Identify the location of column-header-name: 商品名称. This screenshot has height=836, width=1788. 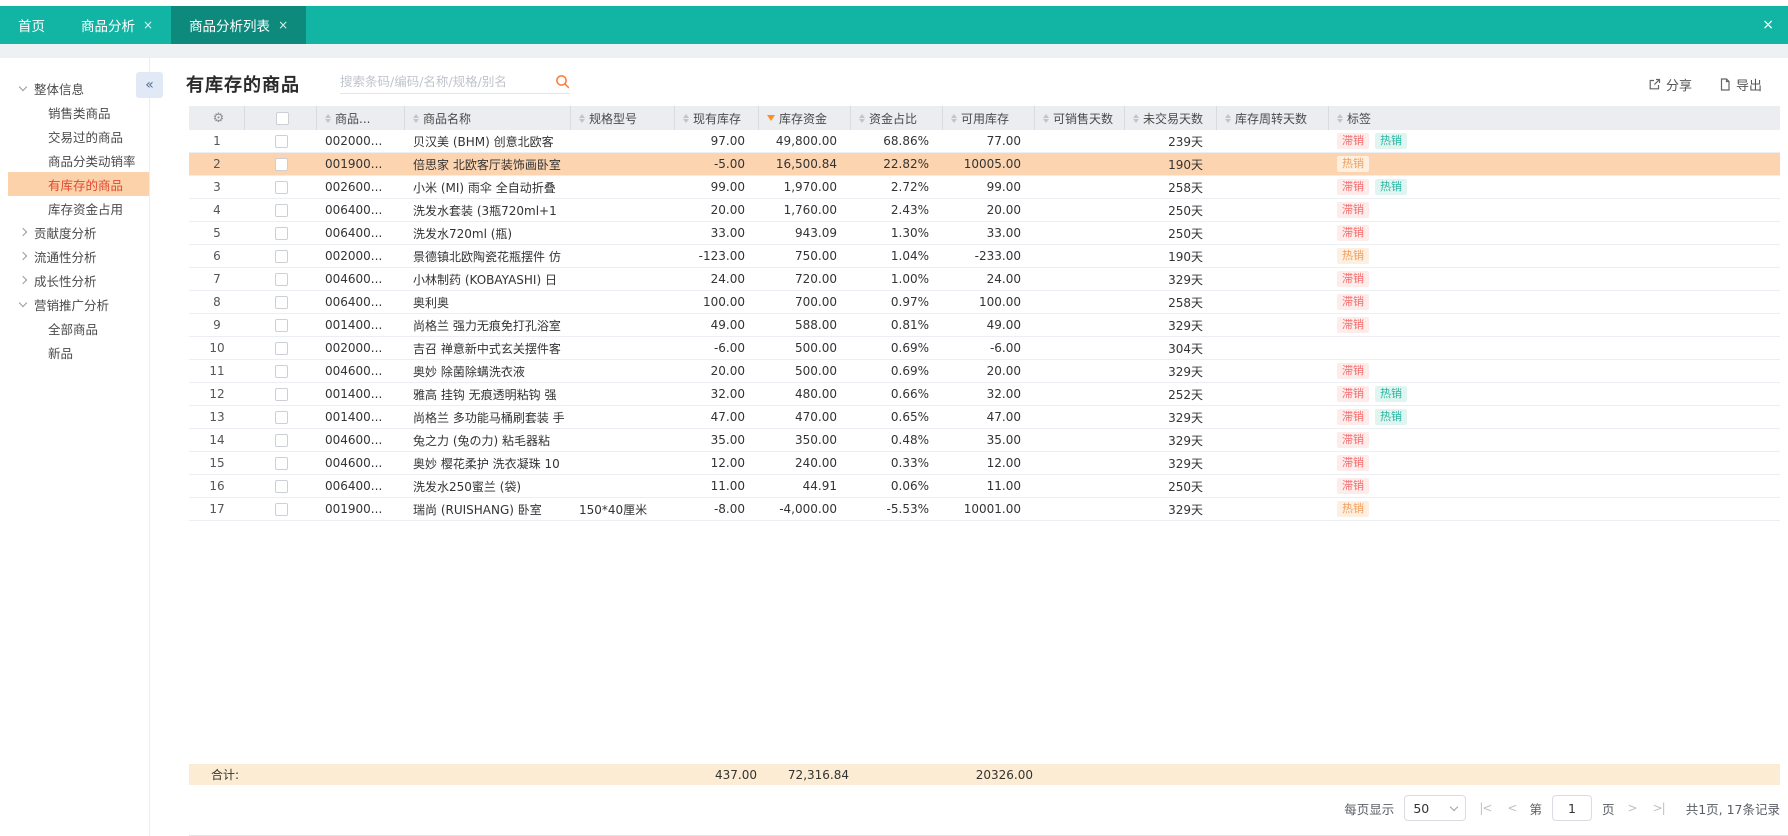
(488, 118).